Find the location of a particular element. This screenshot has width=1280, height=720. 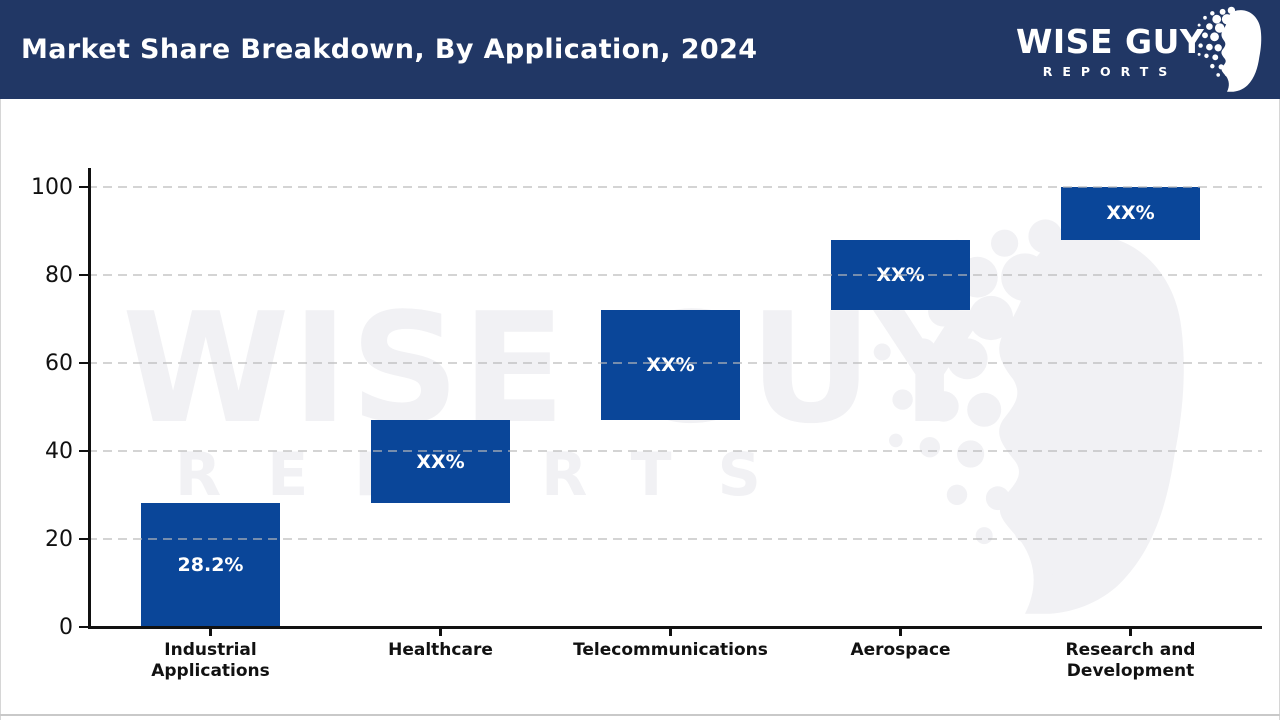

x-axis-spine is located at coordinates (675, 627).